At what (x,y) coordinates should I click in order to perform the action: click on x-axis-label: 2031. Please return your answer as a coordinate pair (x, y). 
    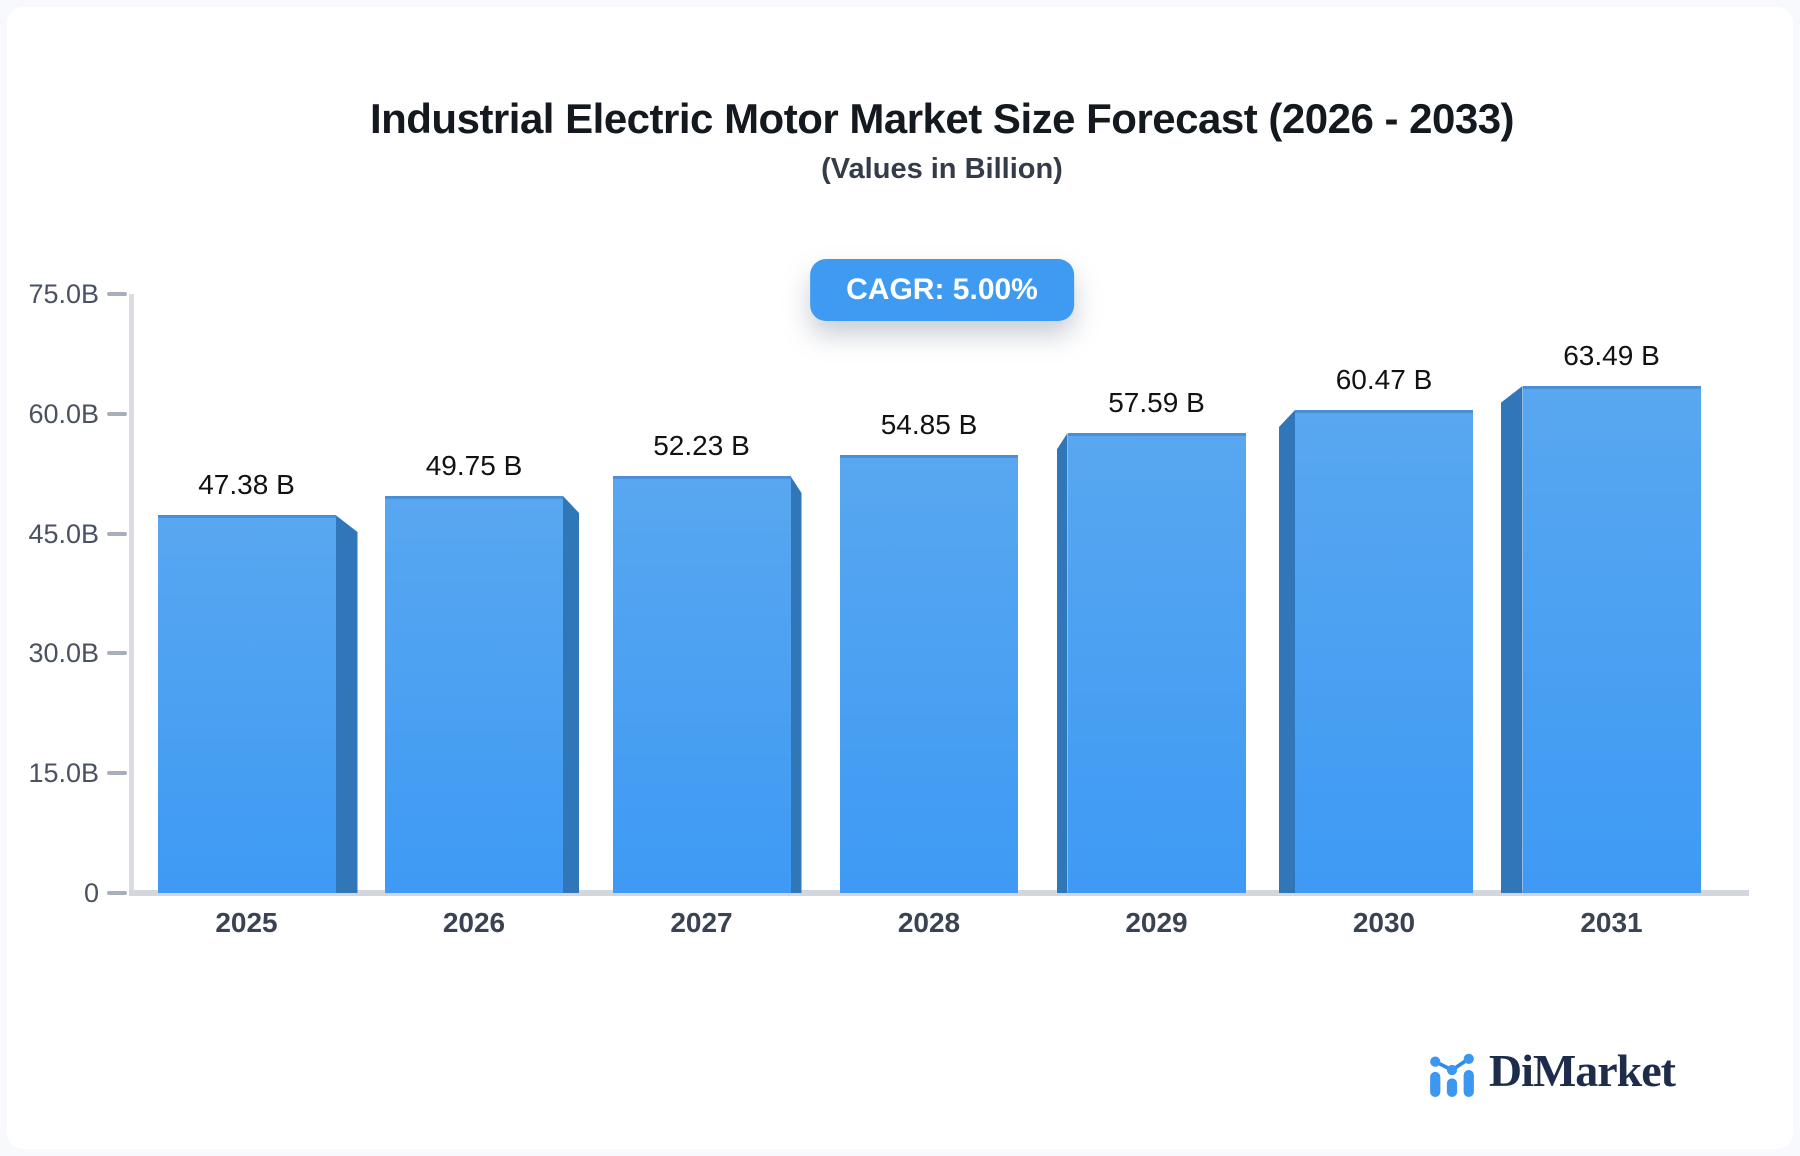
    Looking at the image, I should click on (1611, 922).